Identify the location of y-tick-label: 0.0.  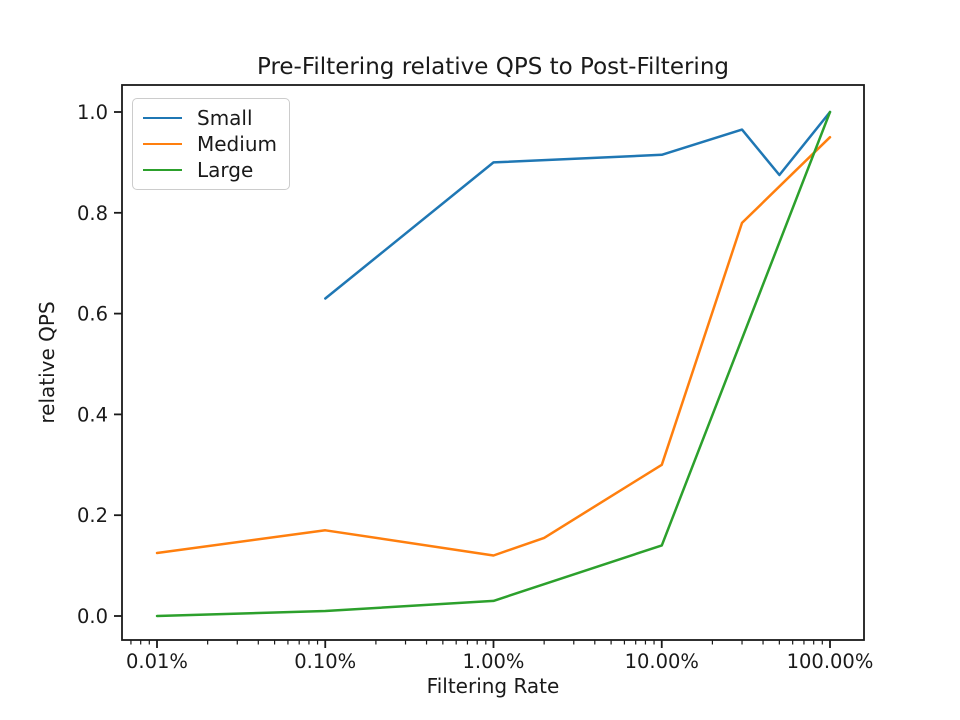
(92, 616).